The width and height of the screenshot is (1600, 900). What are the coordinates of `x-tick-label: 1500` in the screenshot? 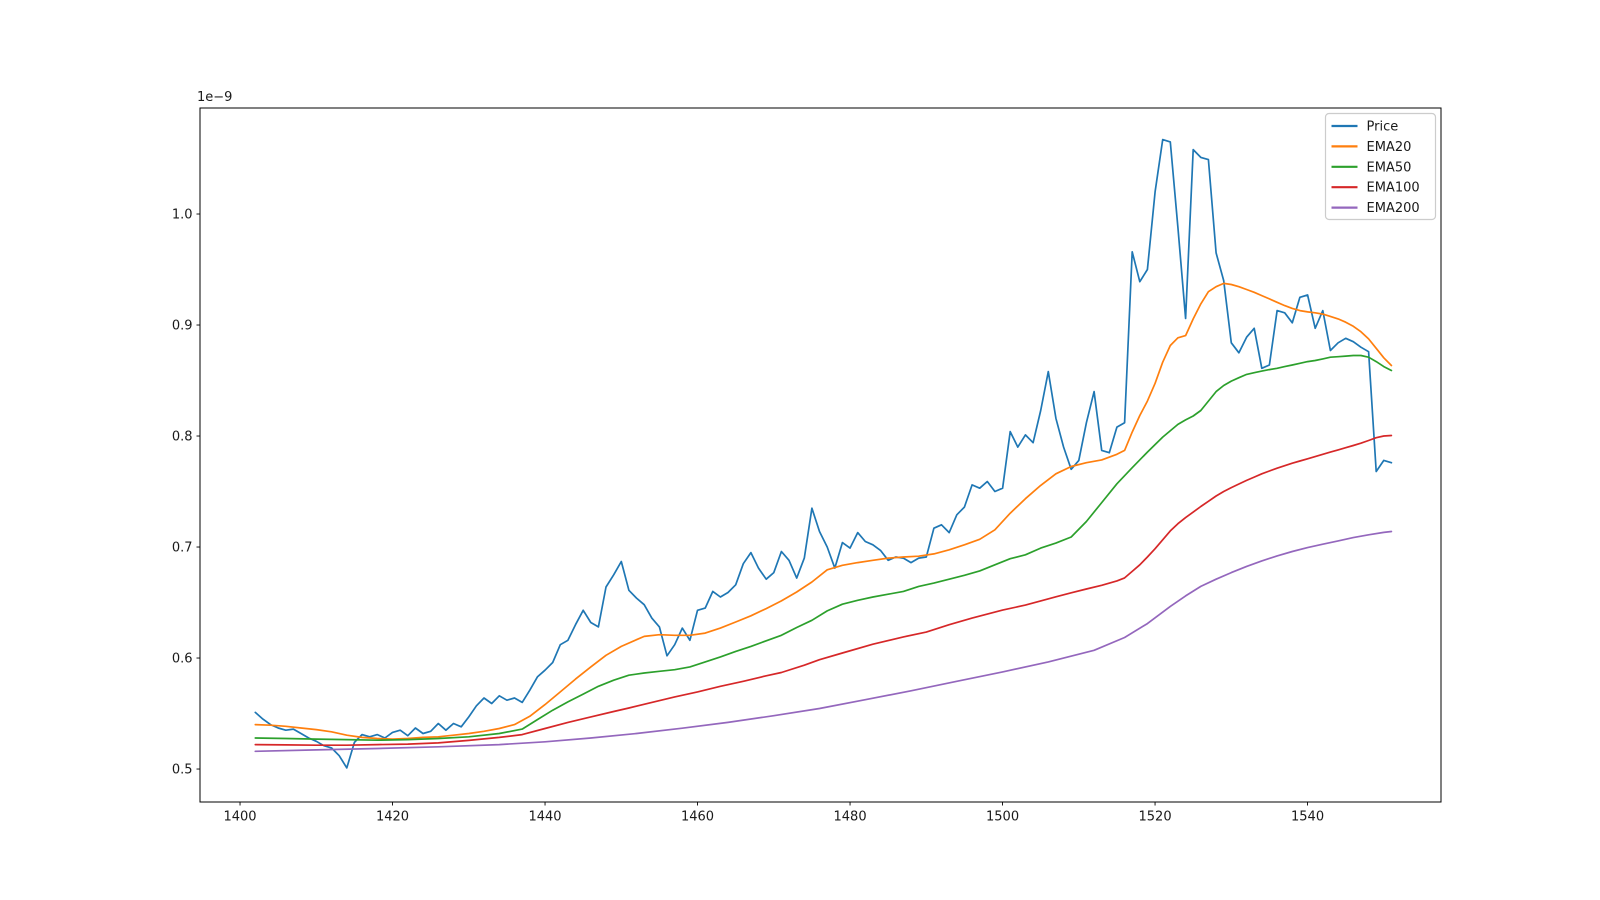 It's located at (1002, 817).